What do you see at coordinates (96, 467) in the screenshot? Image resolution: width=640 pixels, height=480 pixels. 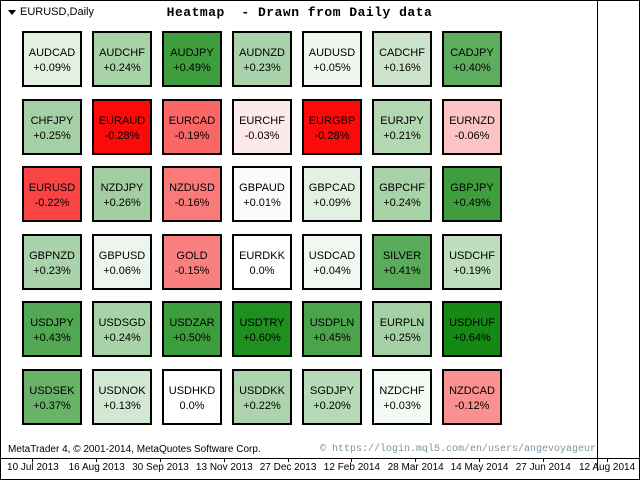 I see `time-axis-label: 16 Aug 2013` at bounding box center [96, 467].